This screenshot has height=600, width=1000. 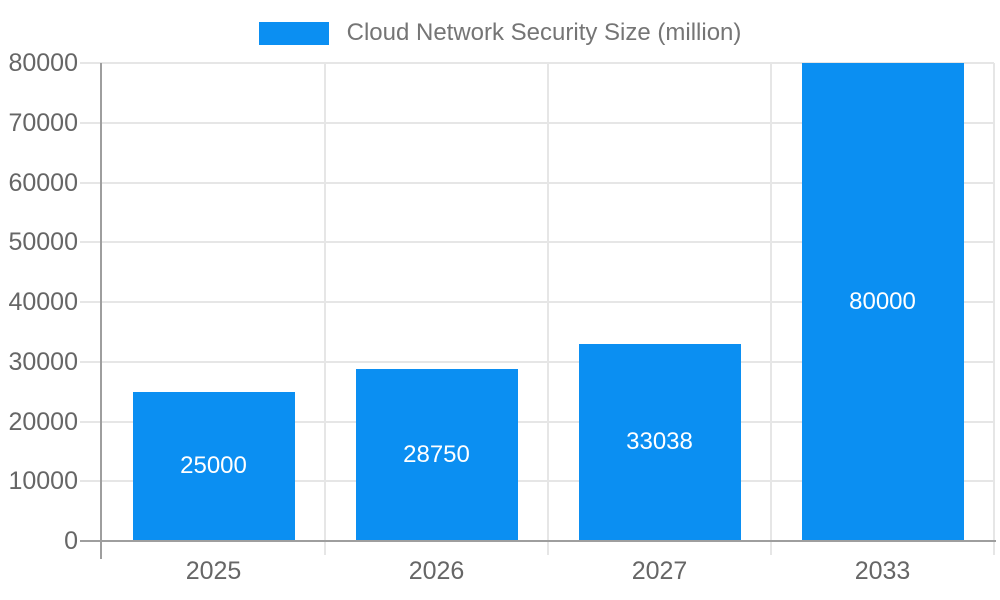 What do you see at coordinates (293, 33) in the screenshot?
I see `legend-swatch-icon` at bounding box center [293, 33].